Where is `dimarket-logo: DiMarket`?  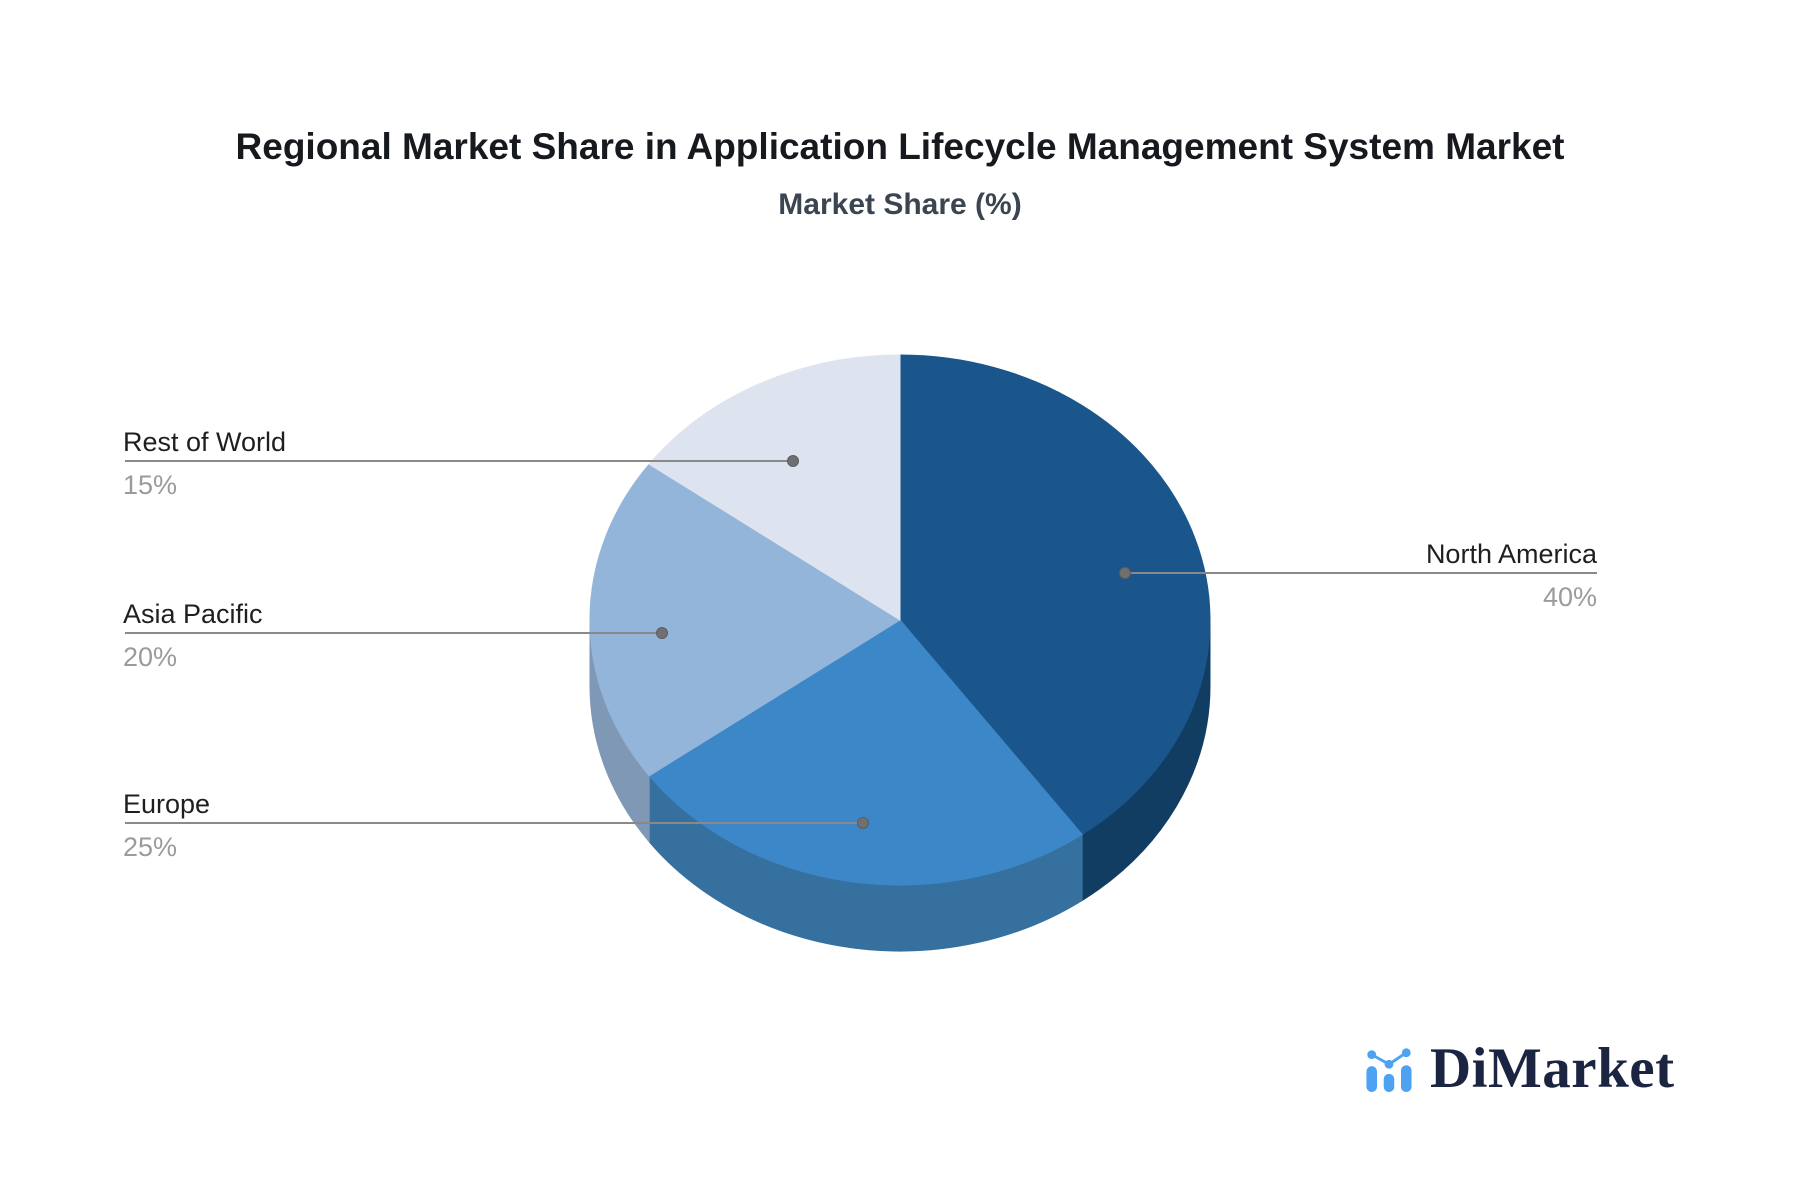 dimarket-logo: DiMarket is located at coordinates (1519, 1068).